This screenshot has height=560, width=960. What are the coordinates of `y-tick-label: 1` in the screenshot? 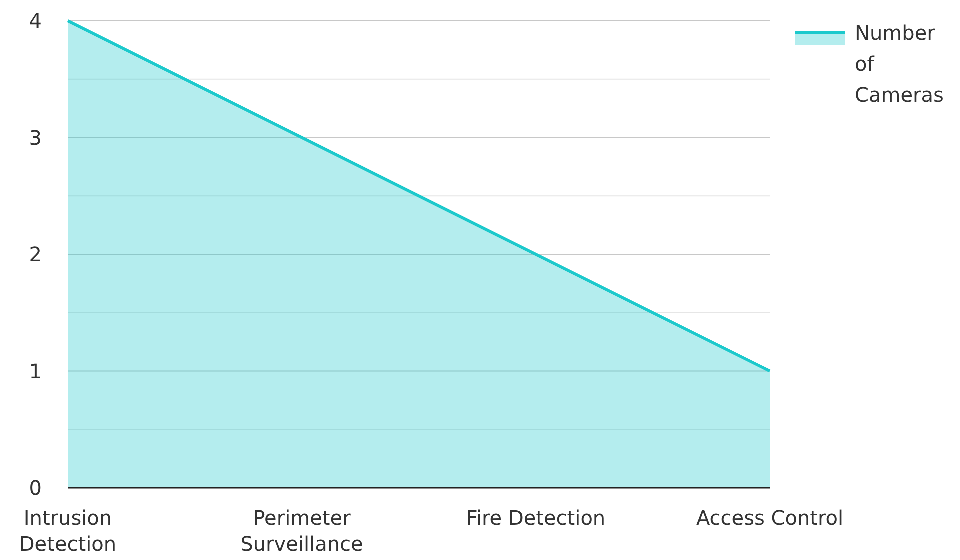 It's located at (35, 371).